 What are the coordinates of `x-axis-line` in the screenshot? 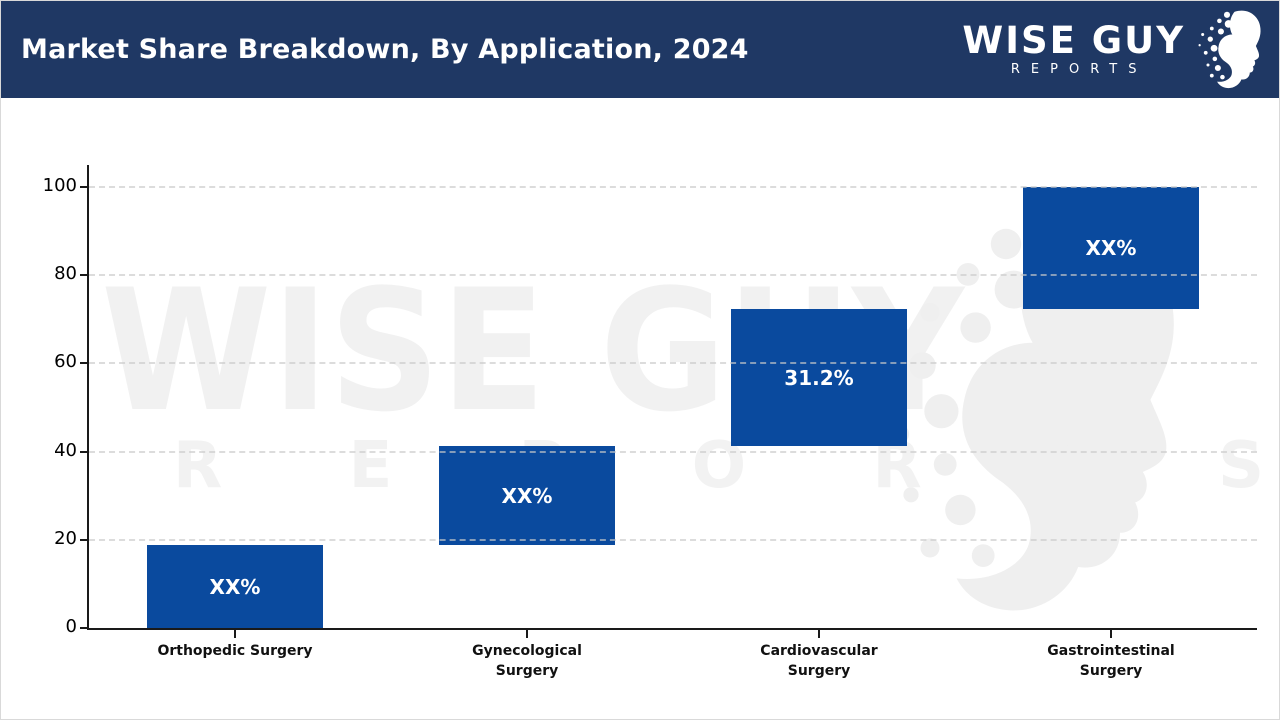 It's located at (672, 629).